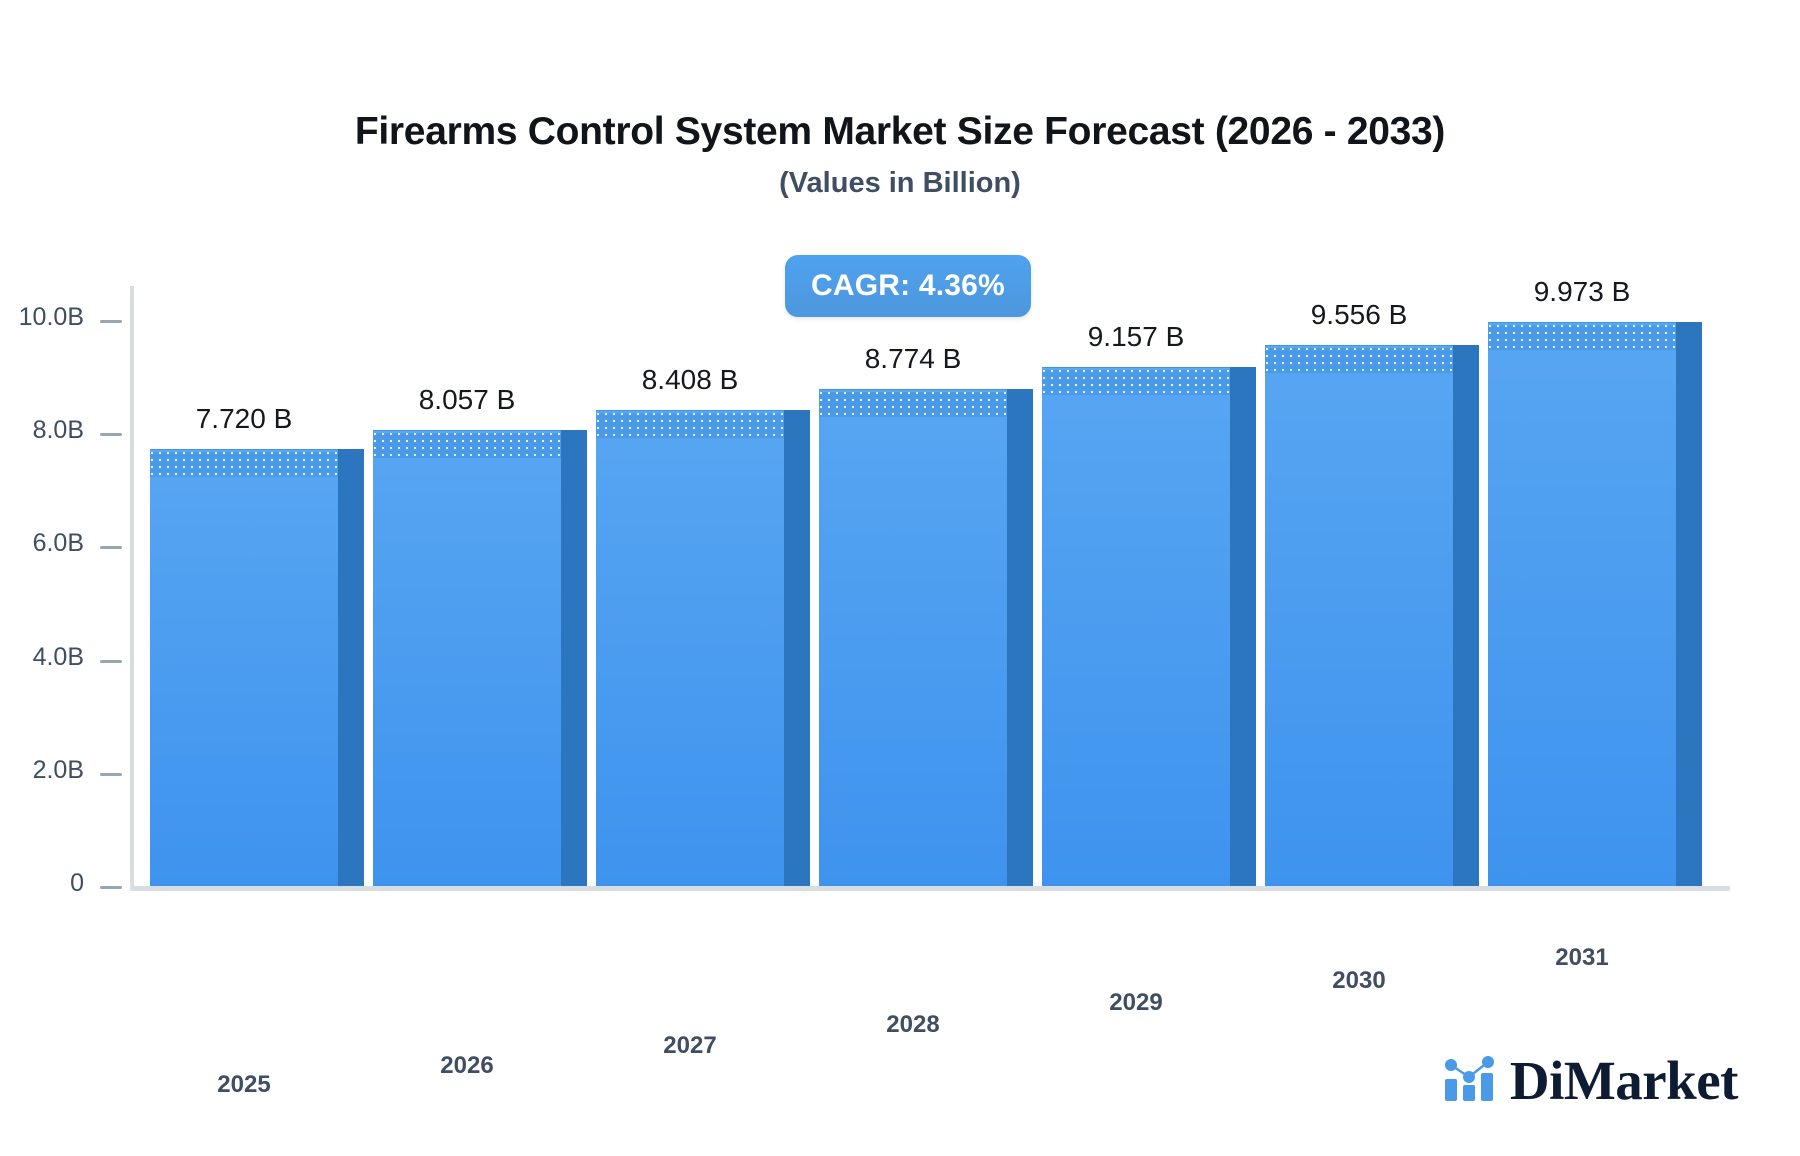  What do you see at coordinates (913, 1024) in the screenshot?
I see `x-axis-tick-label: 2028` at bounding box center [913, 1024].